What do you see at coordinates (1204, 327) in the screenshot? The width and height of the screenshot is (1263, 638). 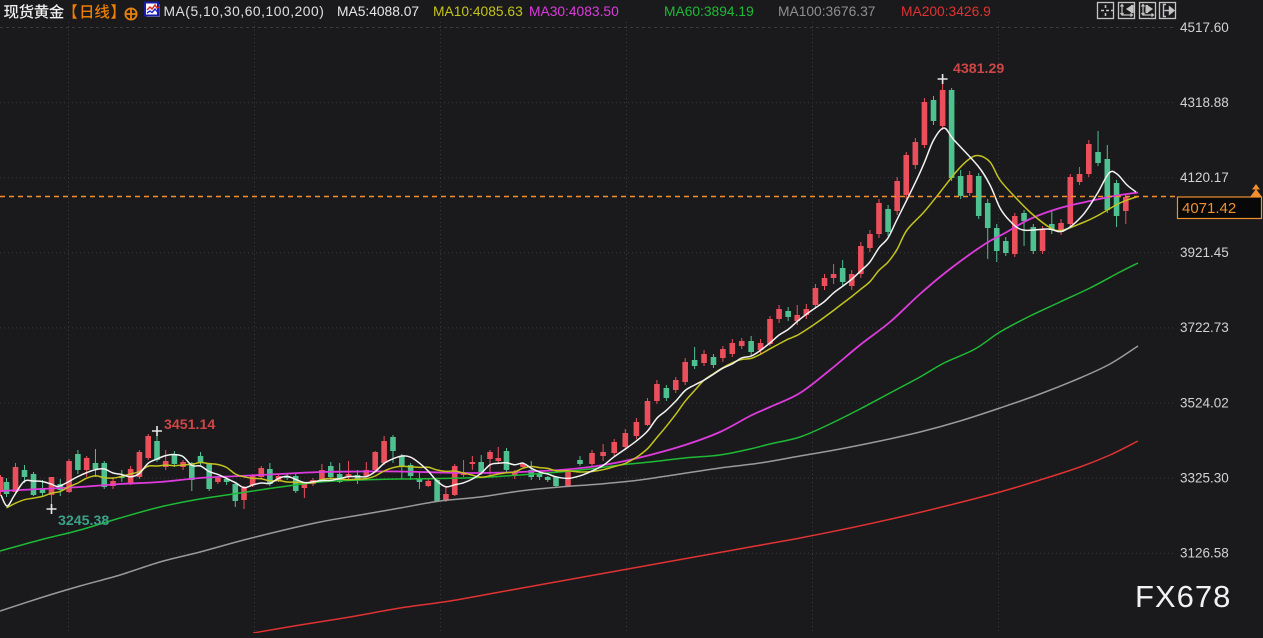 I see `svg-text: 3722.73` at bounding box center [1204, 327].